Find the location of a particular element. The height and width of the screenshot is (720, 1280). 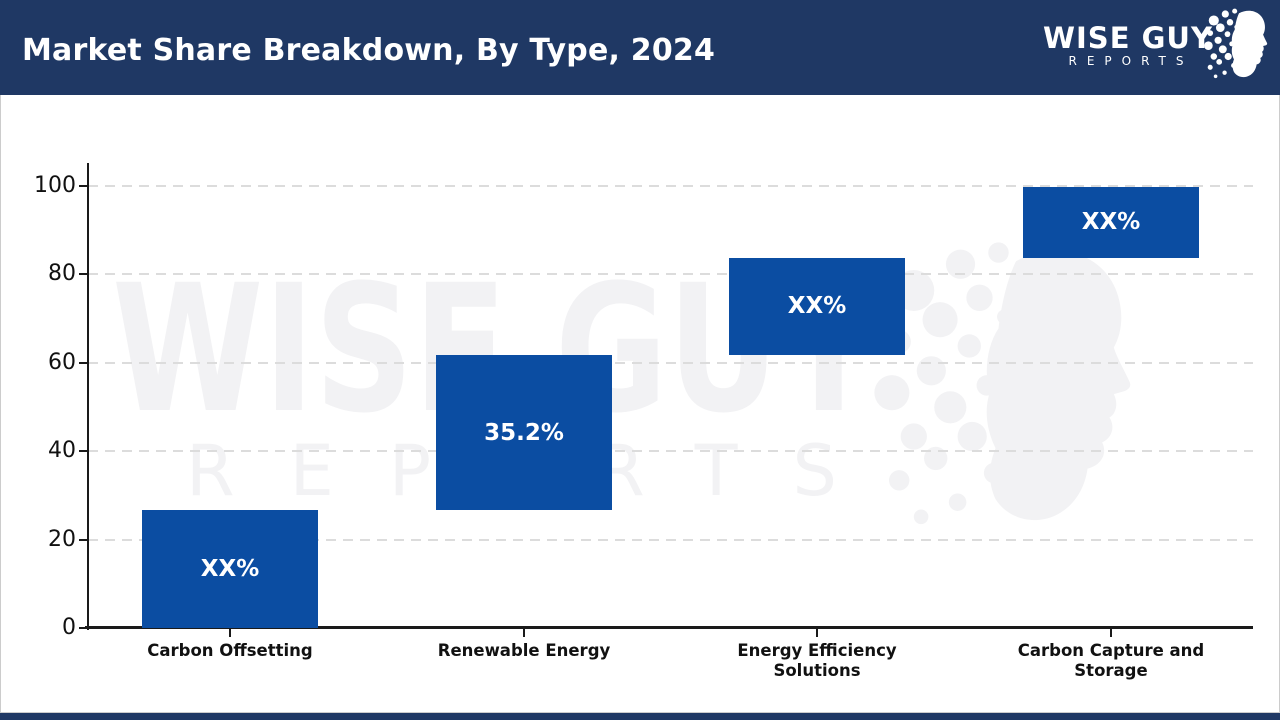

footer-bar is located at coordinates (640, 716).